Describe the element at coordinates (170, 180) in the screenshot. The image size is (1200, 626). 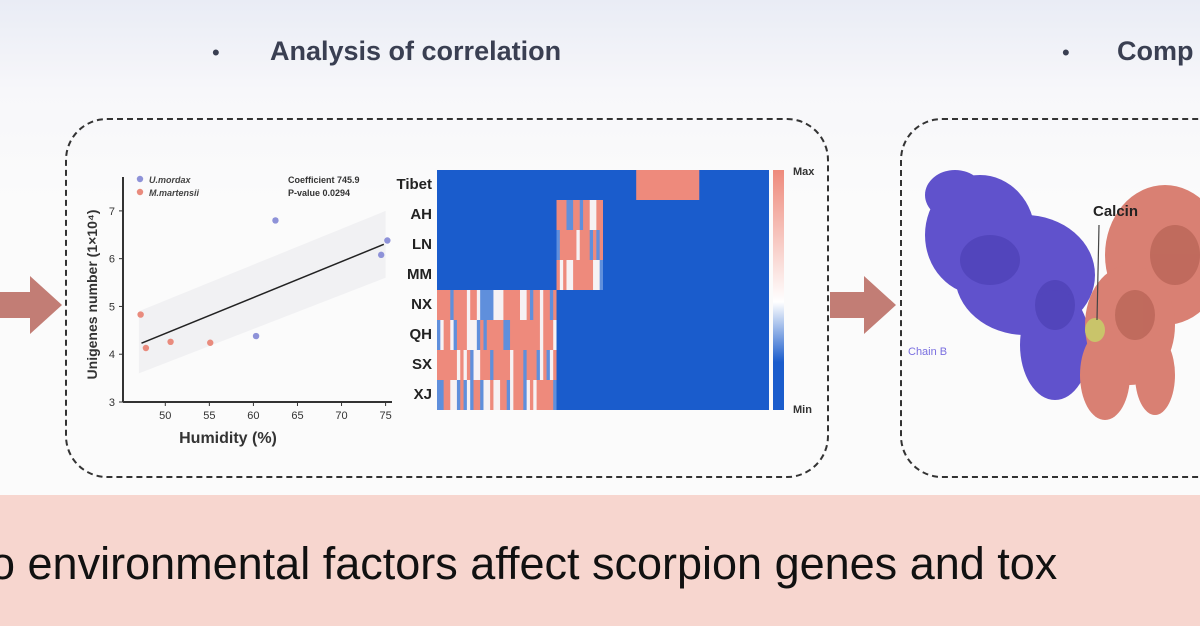
I see `legend-label: U.mordax` at that location.